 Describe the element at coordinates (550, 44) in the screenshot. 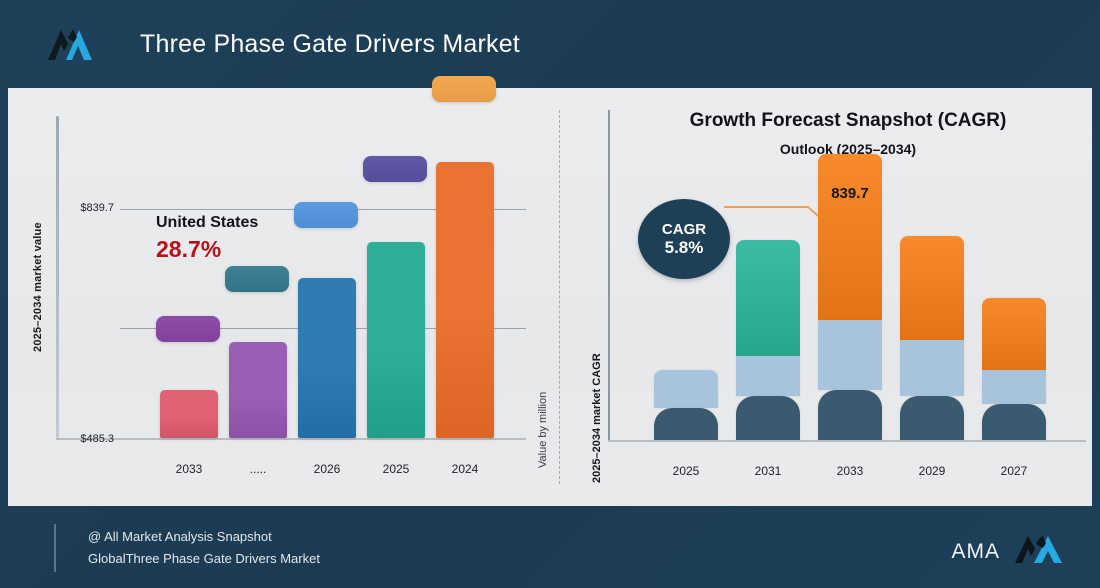

I see `header-bar: Three Phase Gate Drivers Market` at that location.